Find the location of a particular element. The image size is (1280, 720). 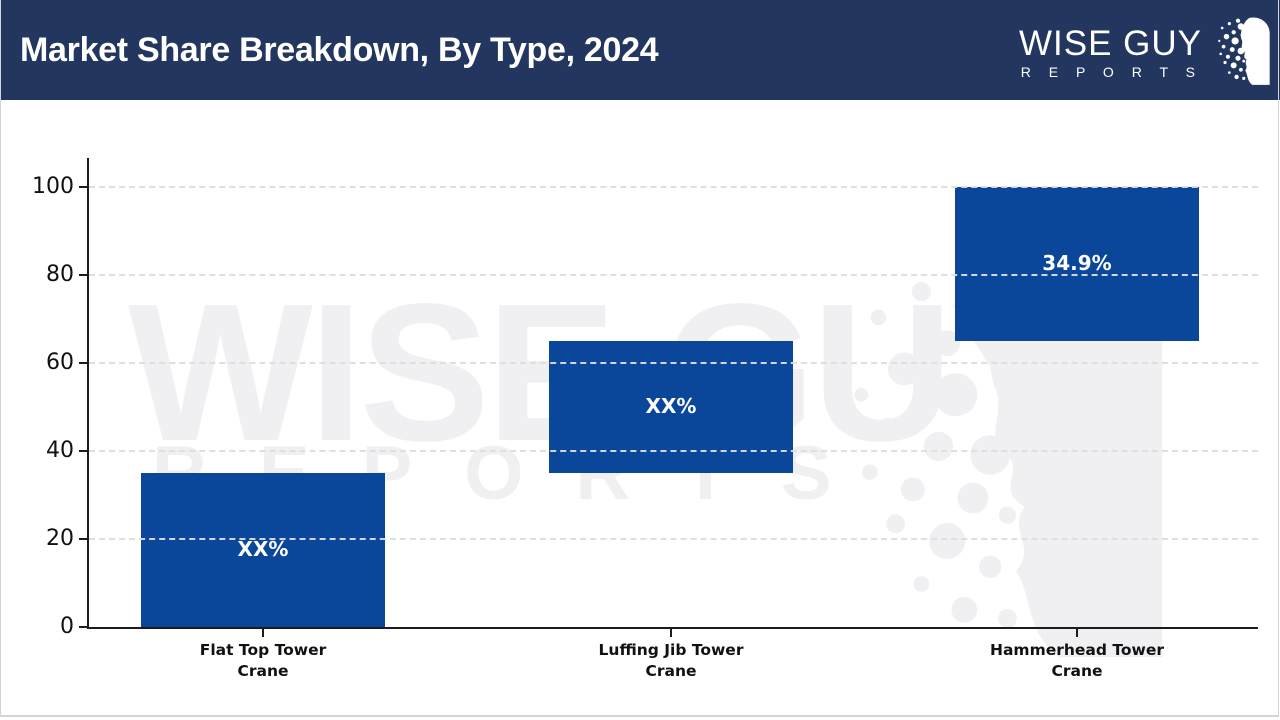

logo: WISE GUY R E P O R T S is located at coordinates (1139, 50).